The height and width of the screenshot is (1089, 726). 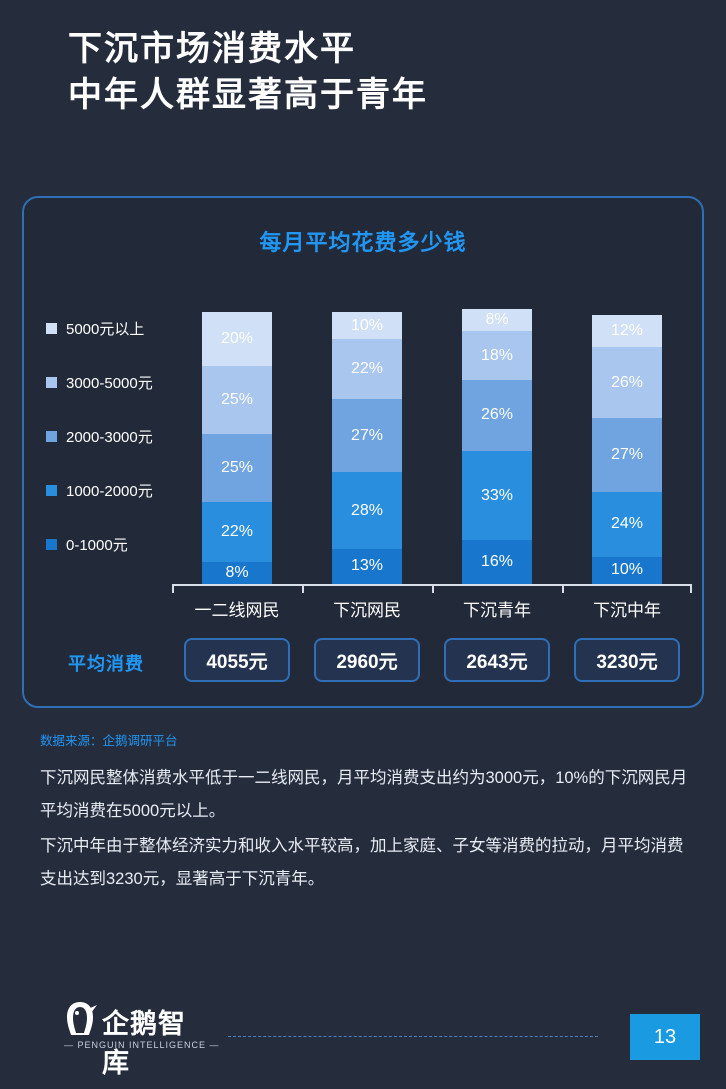 I want to click on page-title-line-1: 下沉市场消费水平, so click(x=212, y=49).